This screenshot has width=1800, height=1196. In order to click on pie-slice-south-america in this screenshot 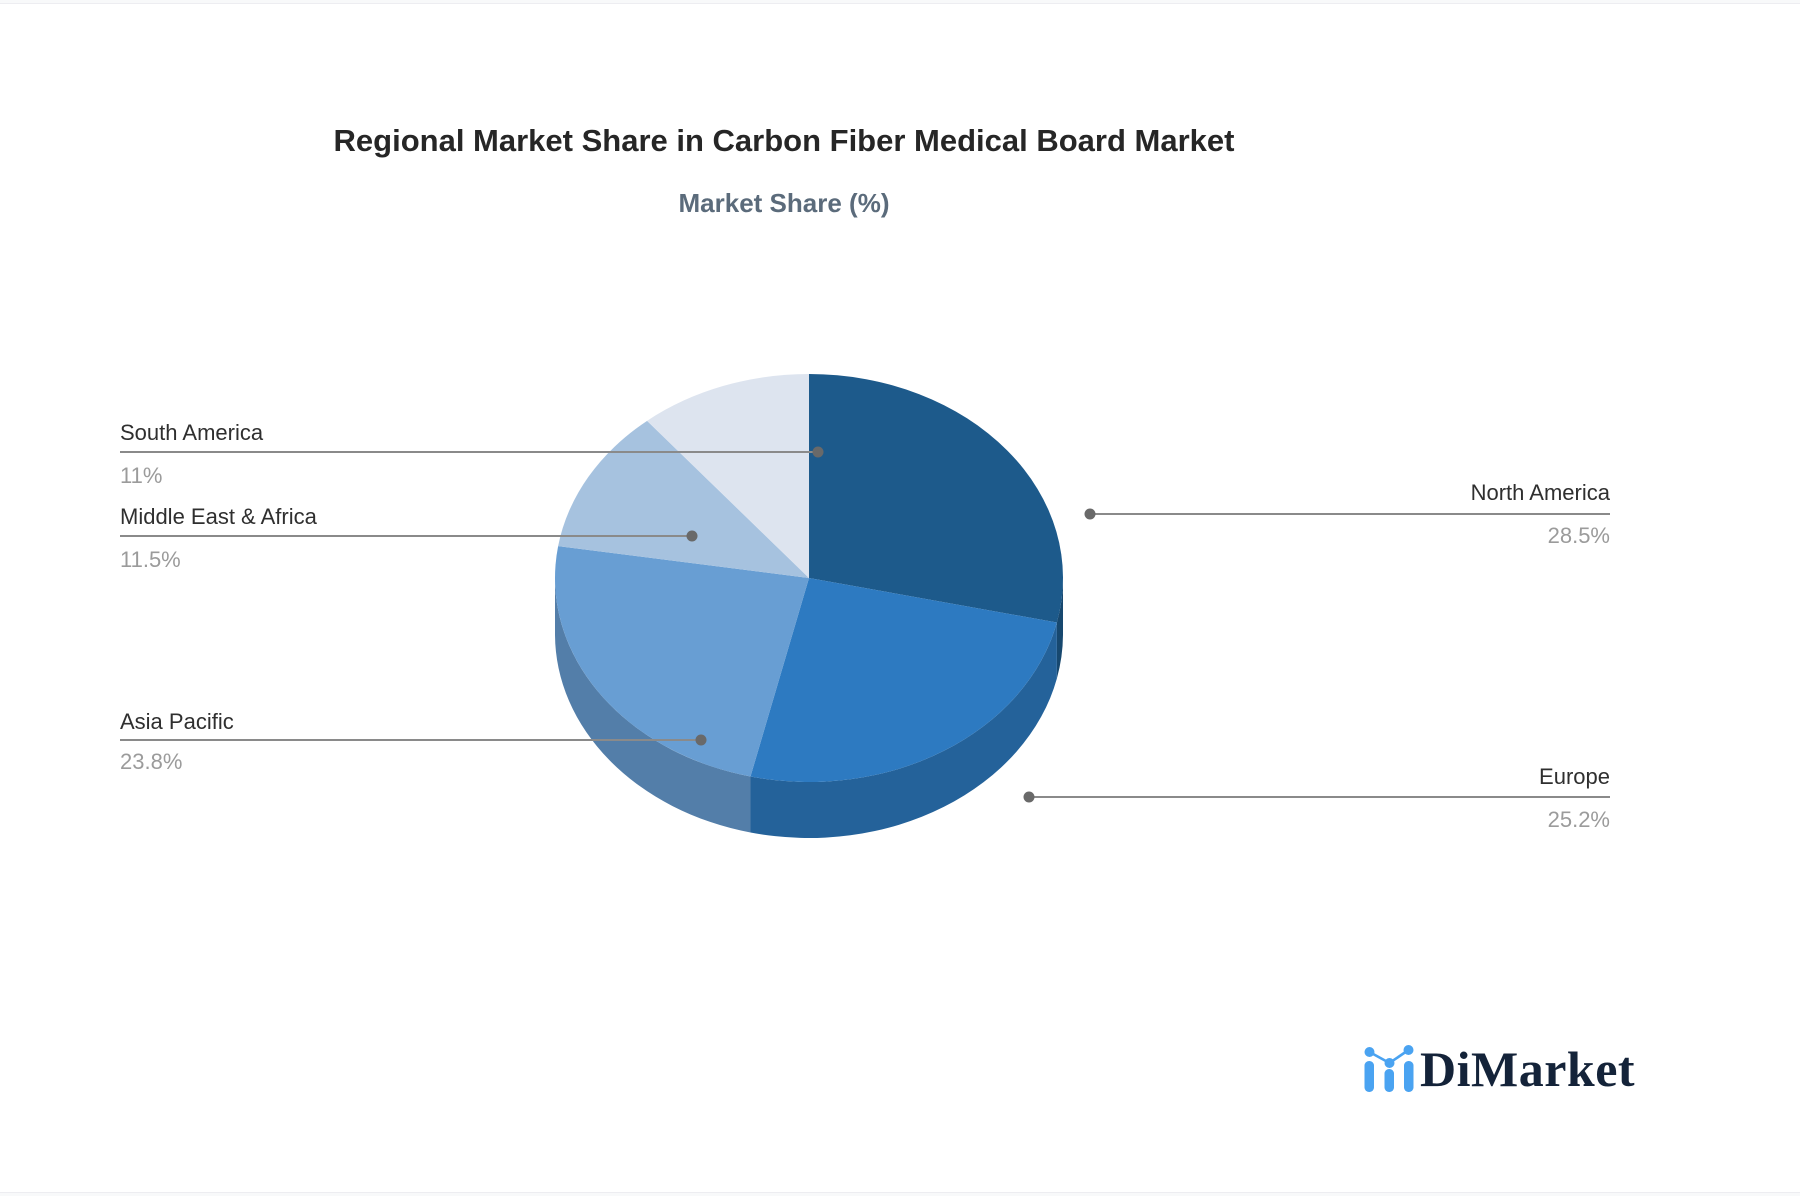, I will do `click(728, 476)`.